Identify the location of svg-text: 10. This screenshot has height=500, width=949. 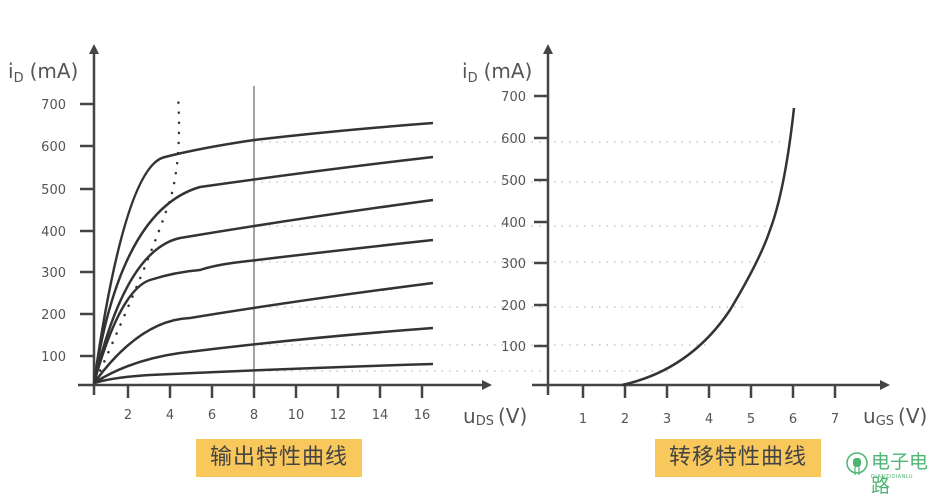
(296, 415).